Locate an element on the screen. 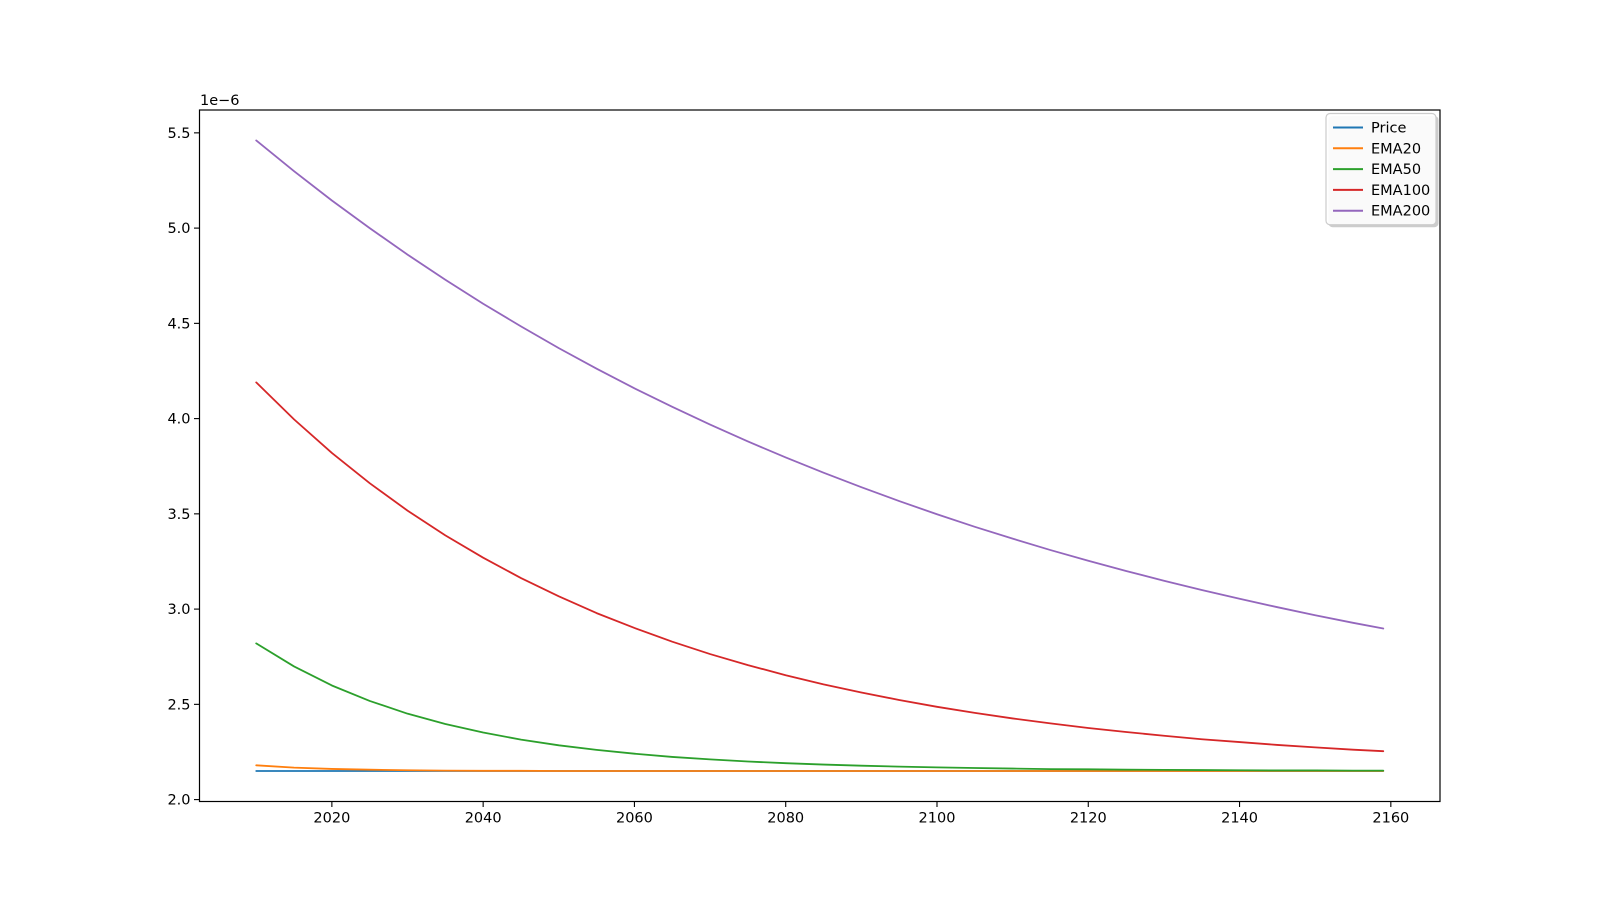  legend-entry-ema20: EMA20 is located at coordinates (1377, 149).